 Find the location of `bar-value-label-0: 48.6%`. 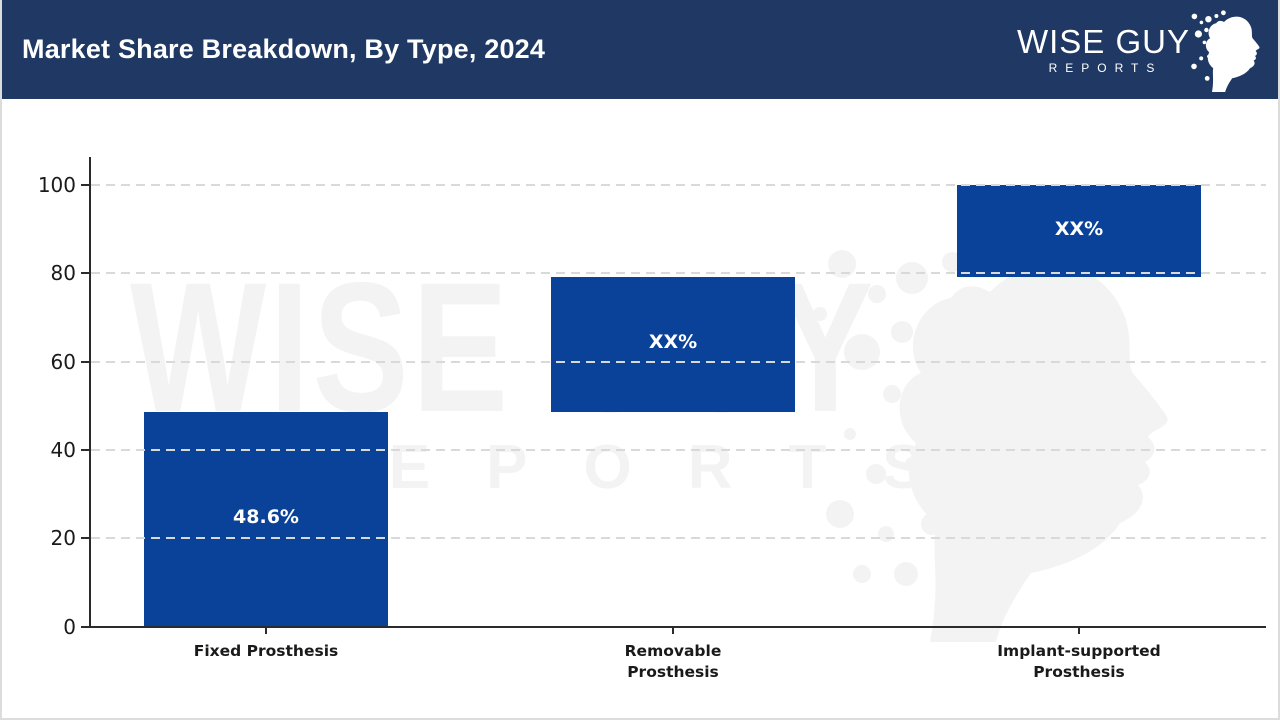

bar-value-label-0: 48.6% is located at coordinates (266, 517).